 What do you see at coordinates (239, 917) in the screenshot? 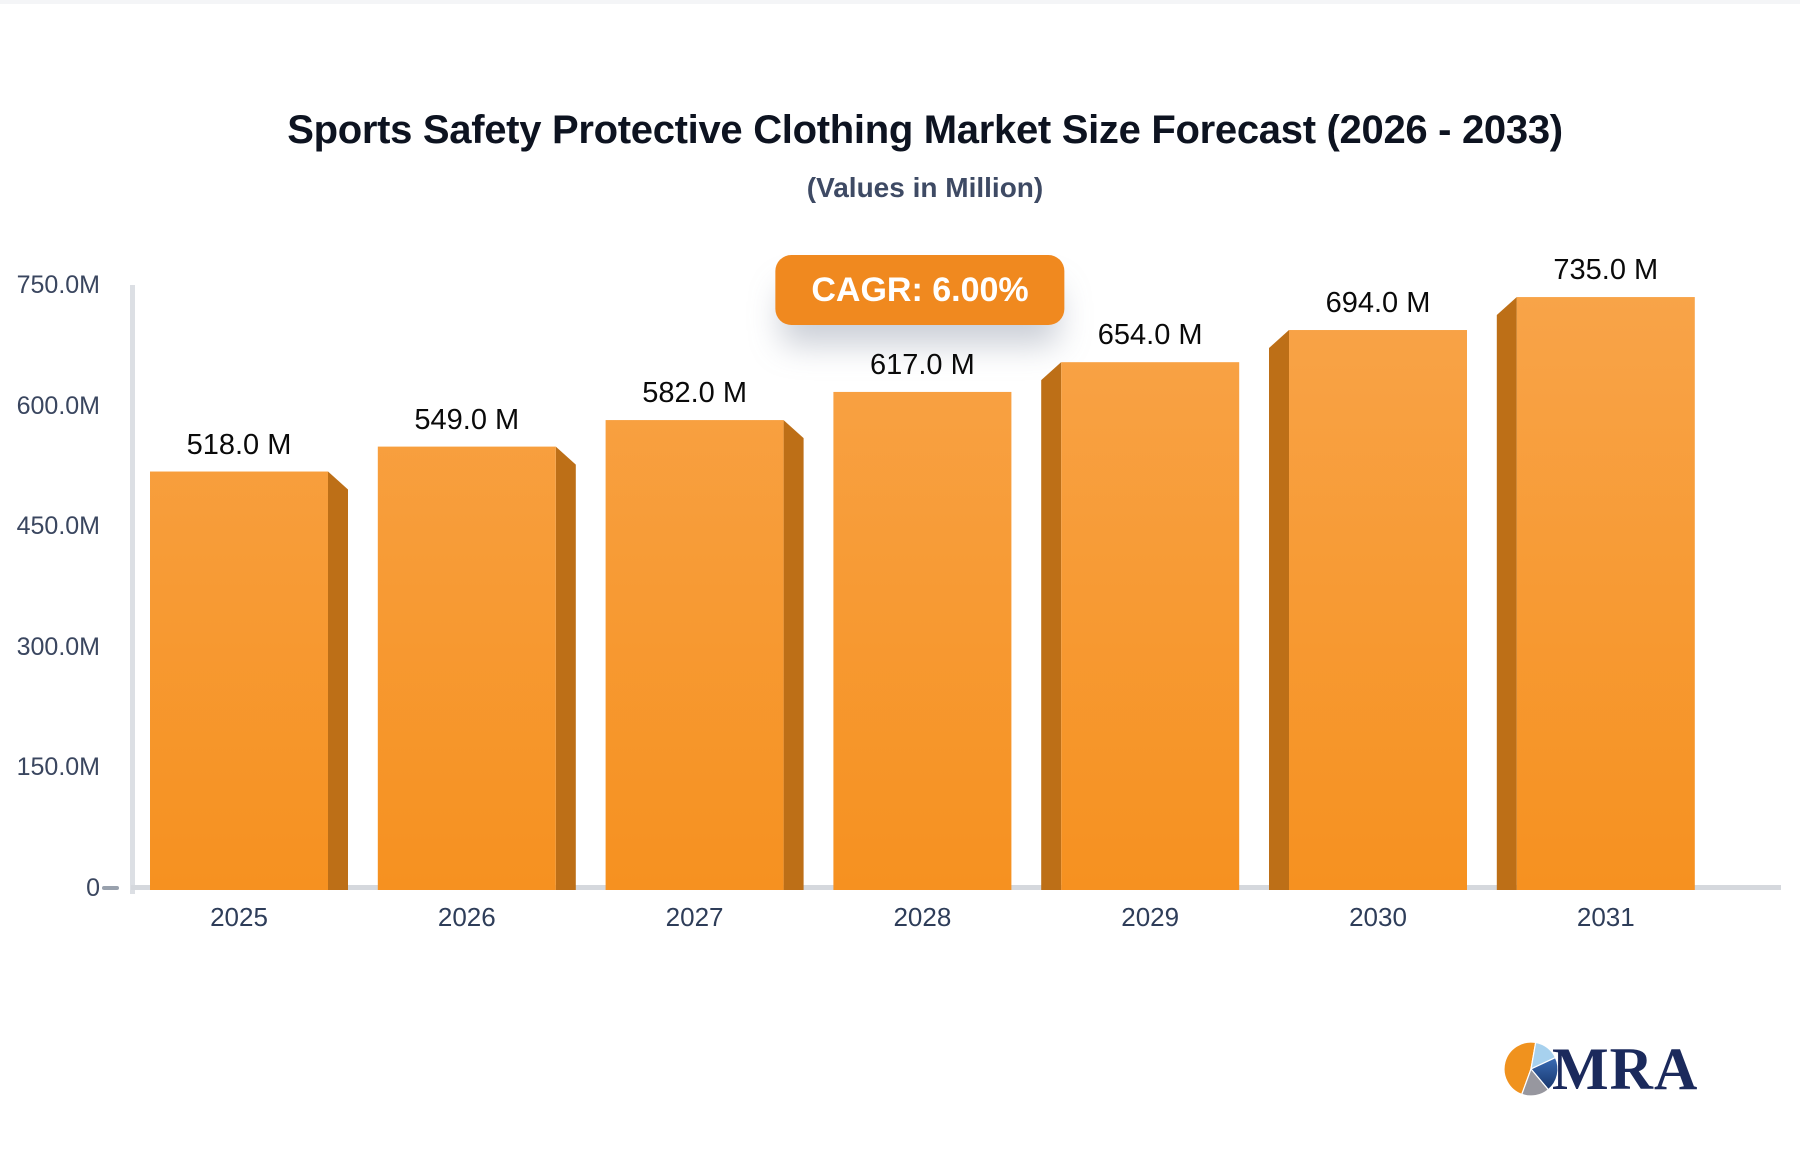
I see `x-axis-label-2025: 2025` at bounding box center [239, 917].